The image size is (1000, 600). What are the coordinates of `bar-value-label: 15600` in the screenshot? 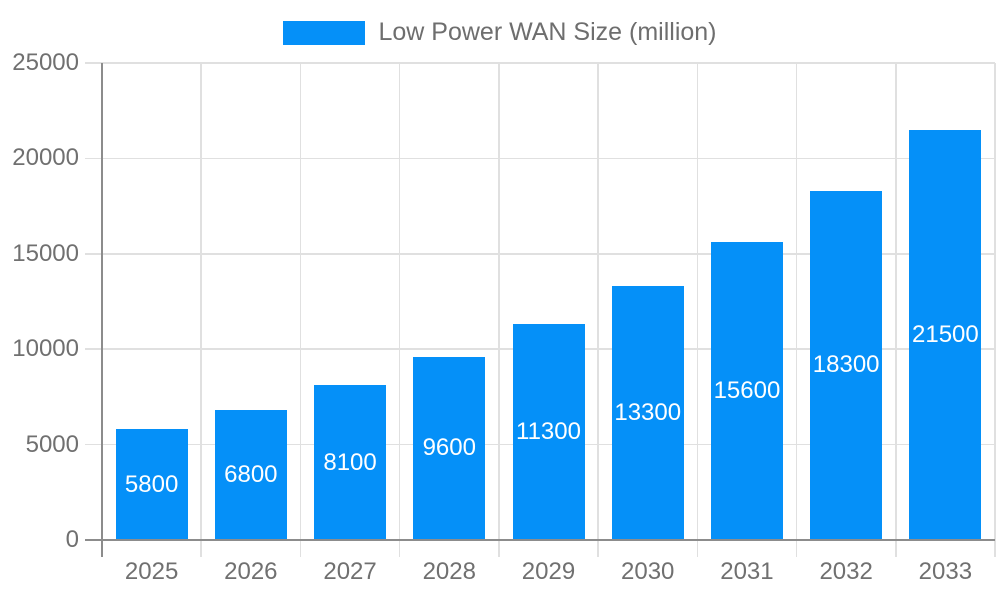 It's located at (747, 391).